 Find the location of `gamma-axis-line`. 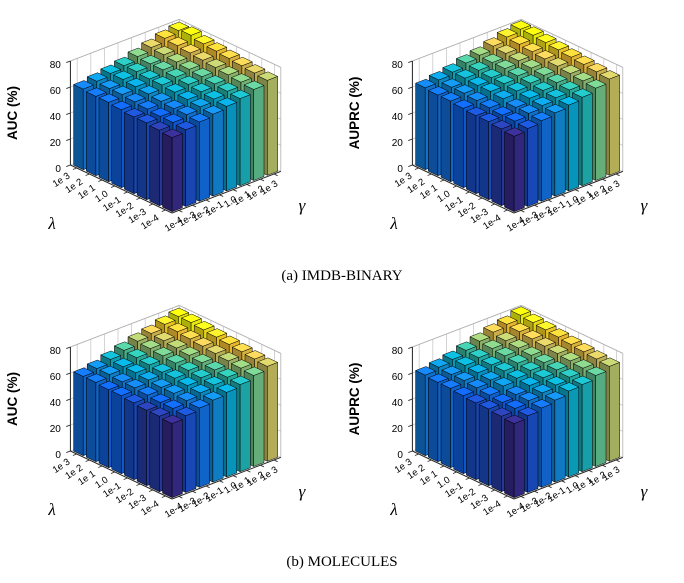

gamma-axis-line is located at coordinates (568, 478).